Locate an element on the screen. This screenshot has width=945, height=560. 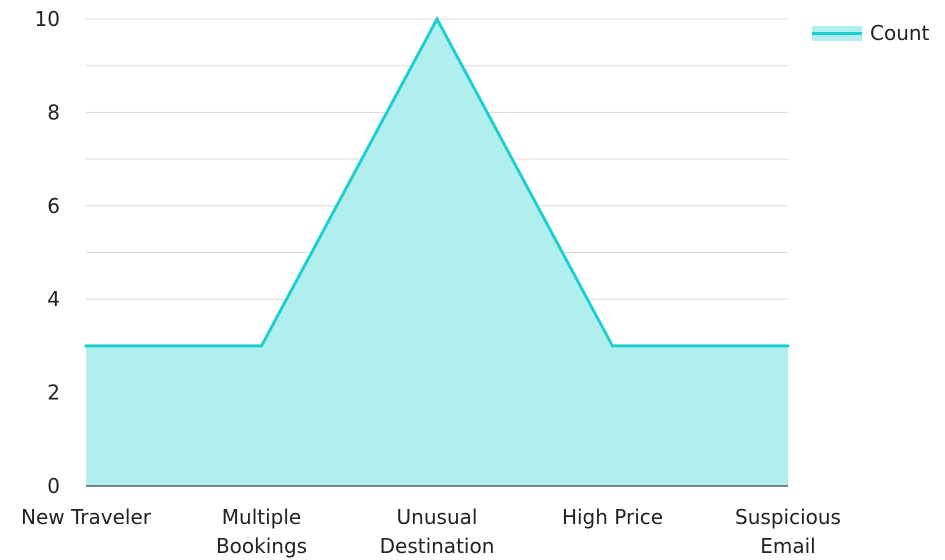
y-tick-label: 10 is located at coordinates (47, 19).